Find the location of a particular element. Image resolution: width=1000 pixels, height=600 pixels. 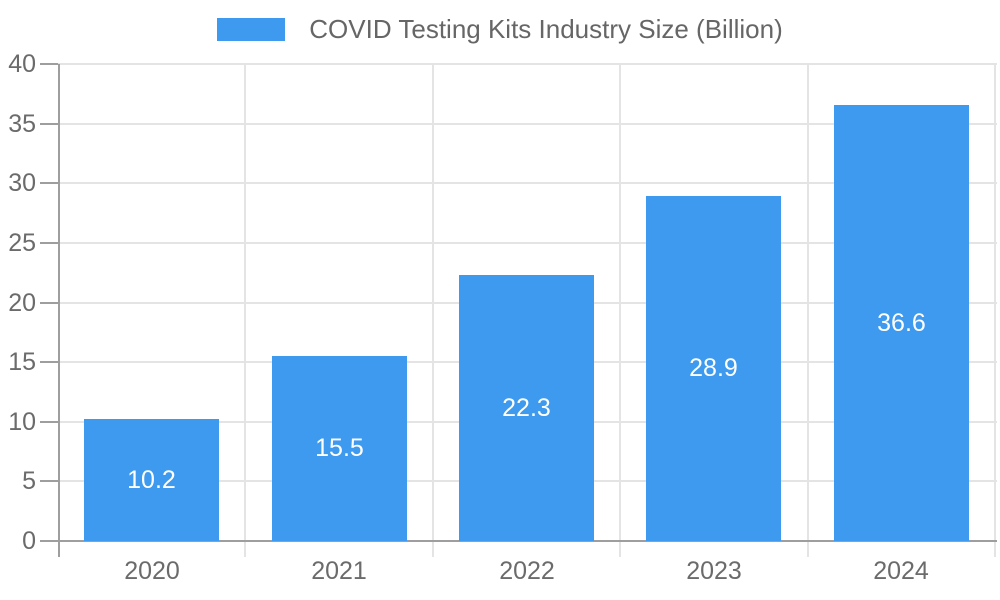

bar-2022: 22.3 is located at coordinates (526, 408).